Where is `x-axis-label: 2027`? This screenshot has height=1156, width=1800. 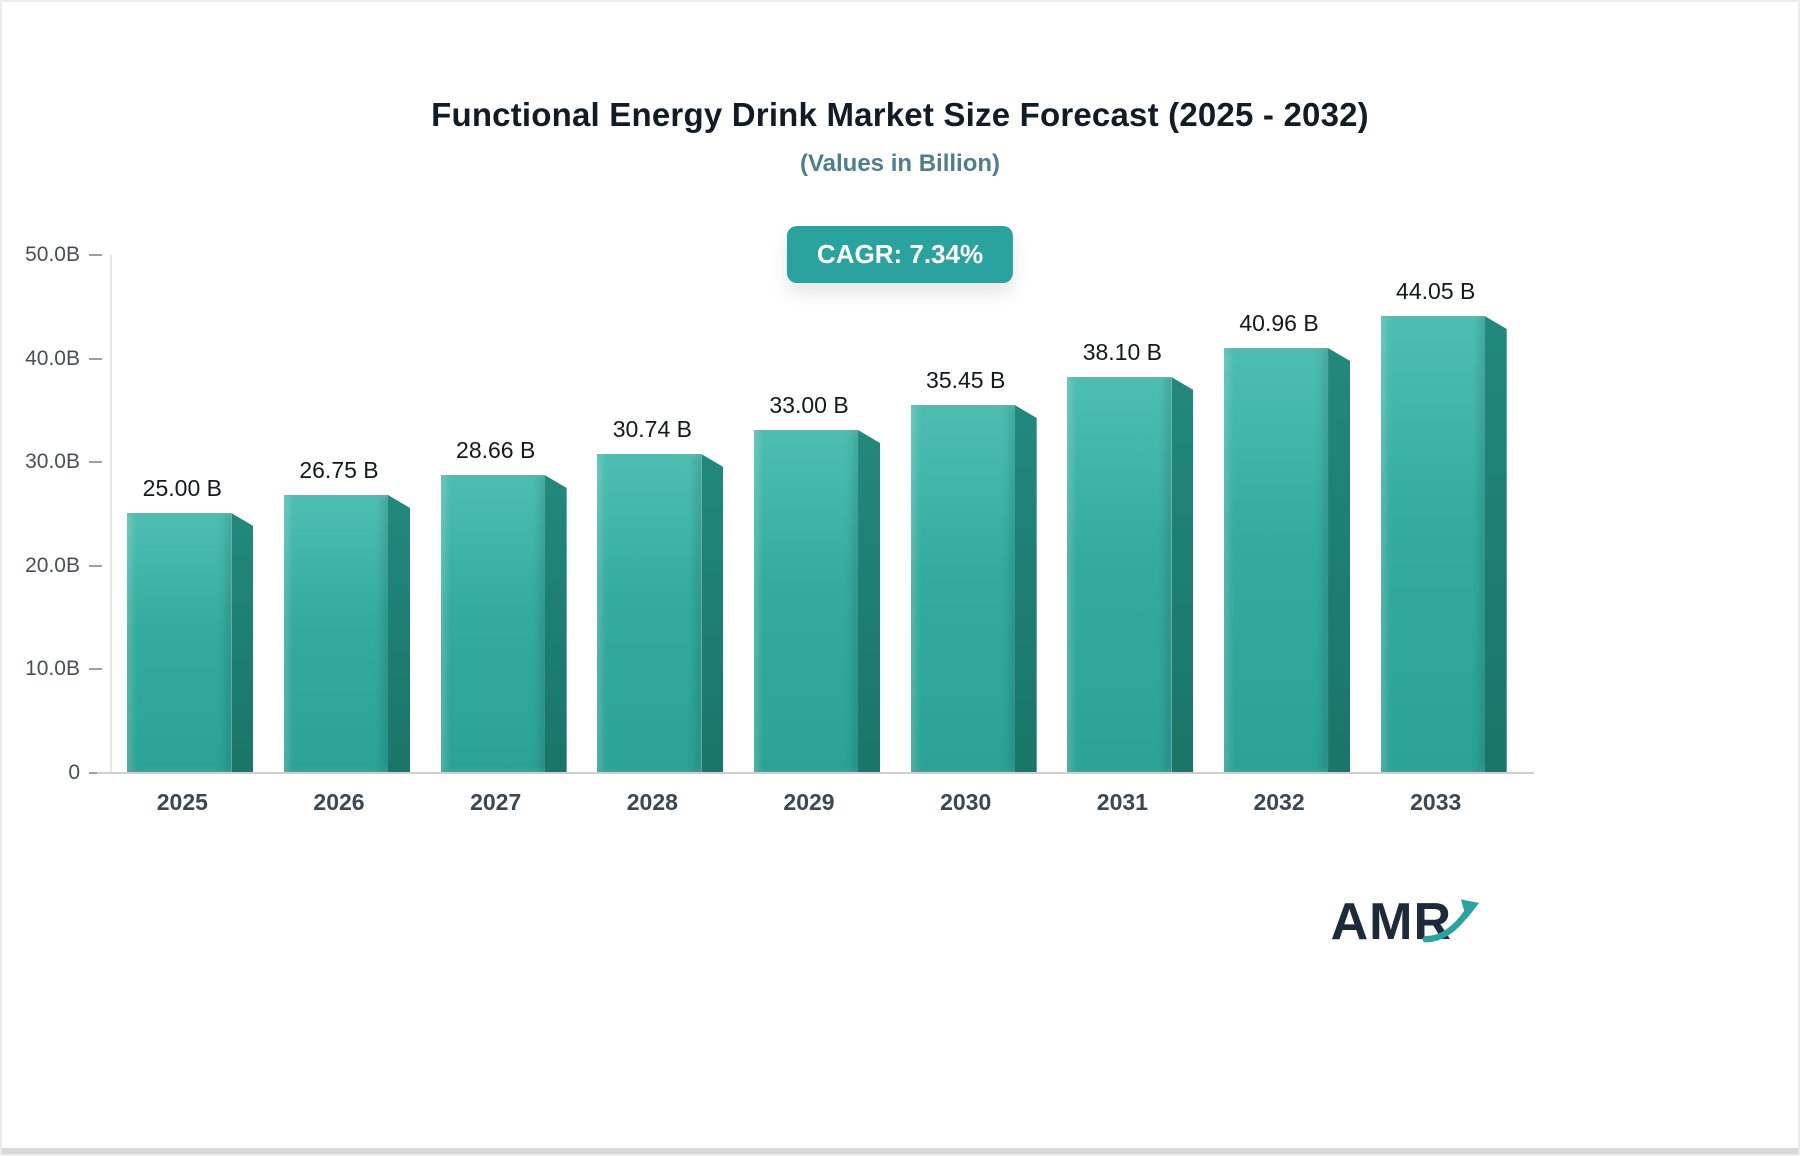 x-axis-label: 2027 is located at coordinates (496, 802).